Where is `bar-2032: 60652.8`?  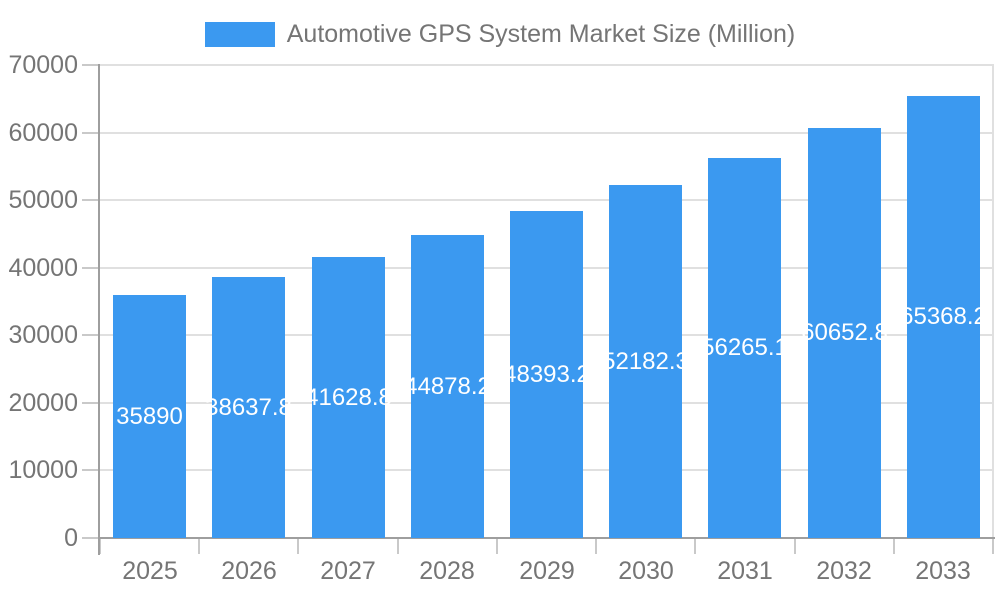
bar-2032: 60652.8 is located at coordinates (844, 333).